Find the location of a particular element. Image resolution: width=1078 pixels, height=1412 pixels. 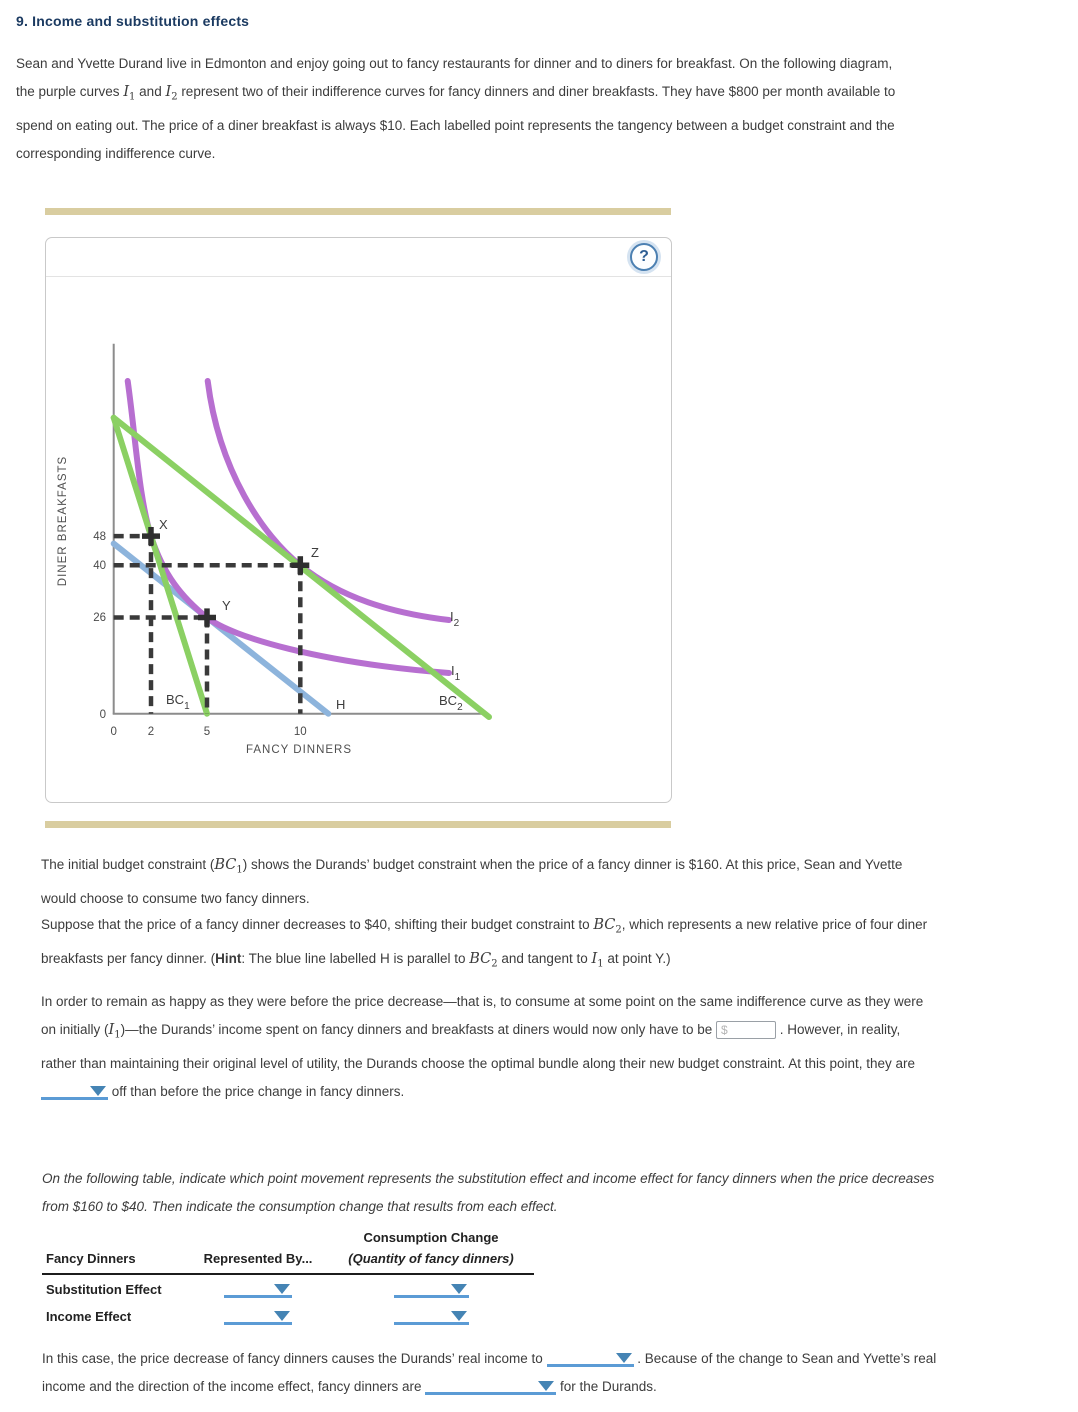

xtick-2: 2 is located at coordinates (151, 732).